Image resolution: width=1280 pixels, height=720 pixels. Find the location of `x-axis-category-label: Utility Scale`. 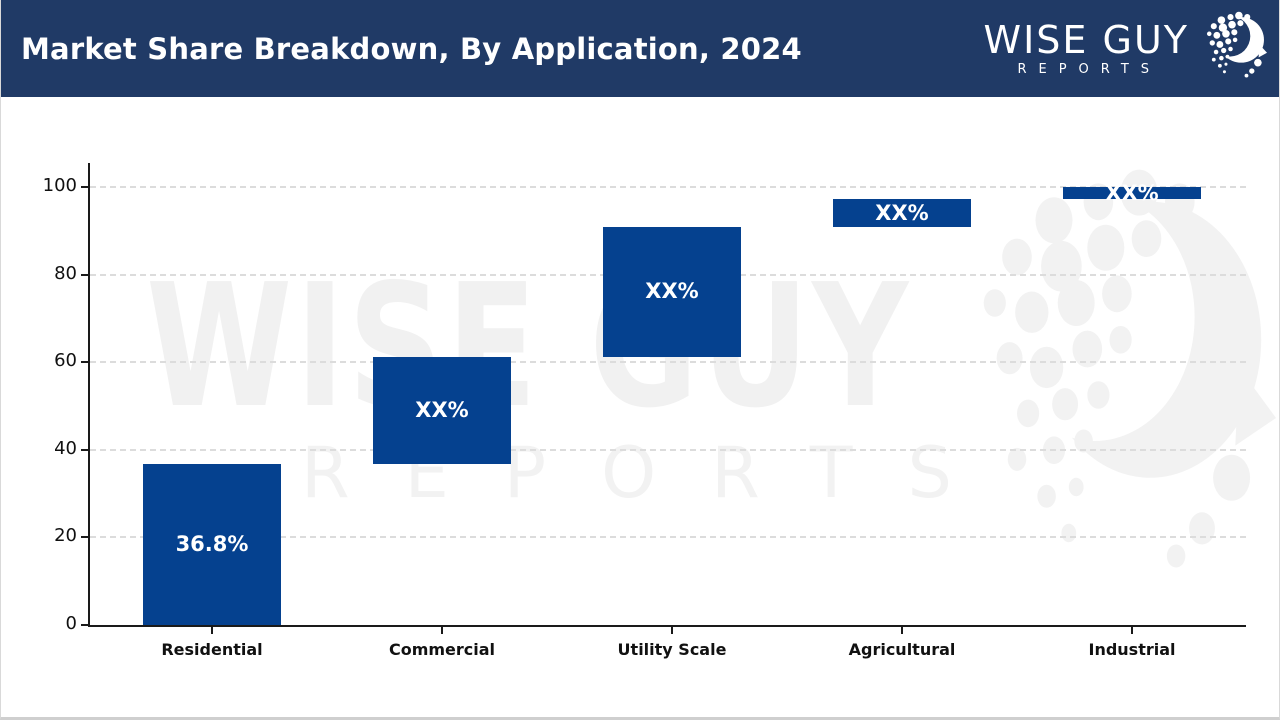

x-axis-category-label: Utility Scale is located at coordinates (672, 649).